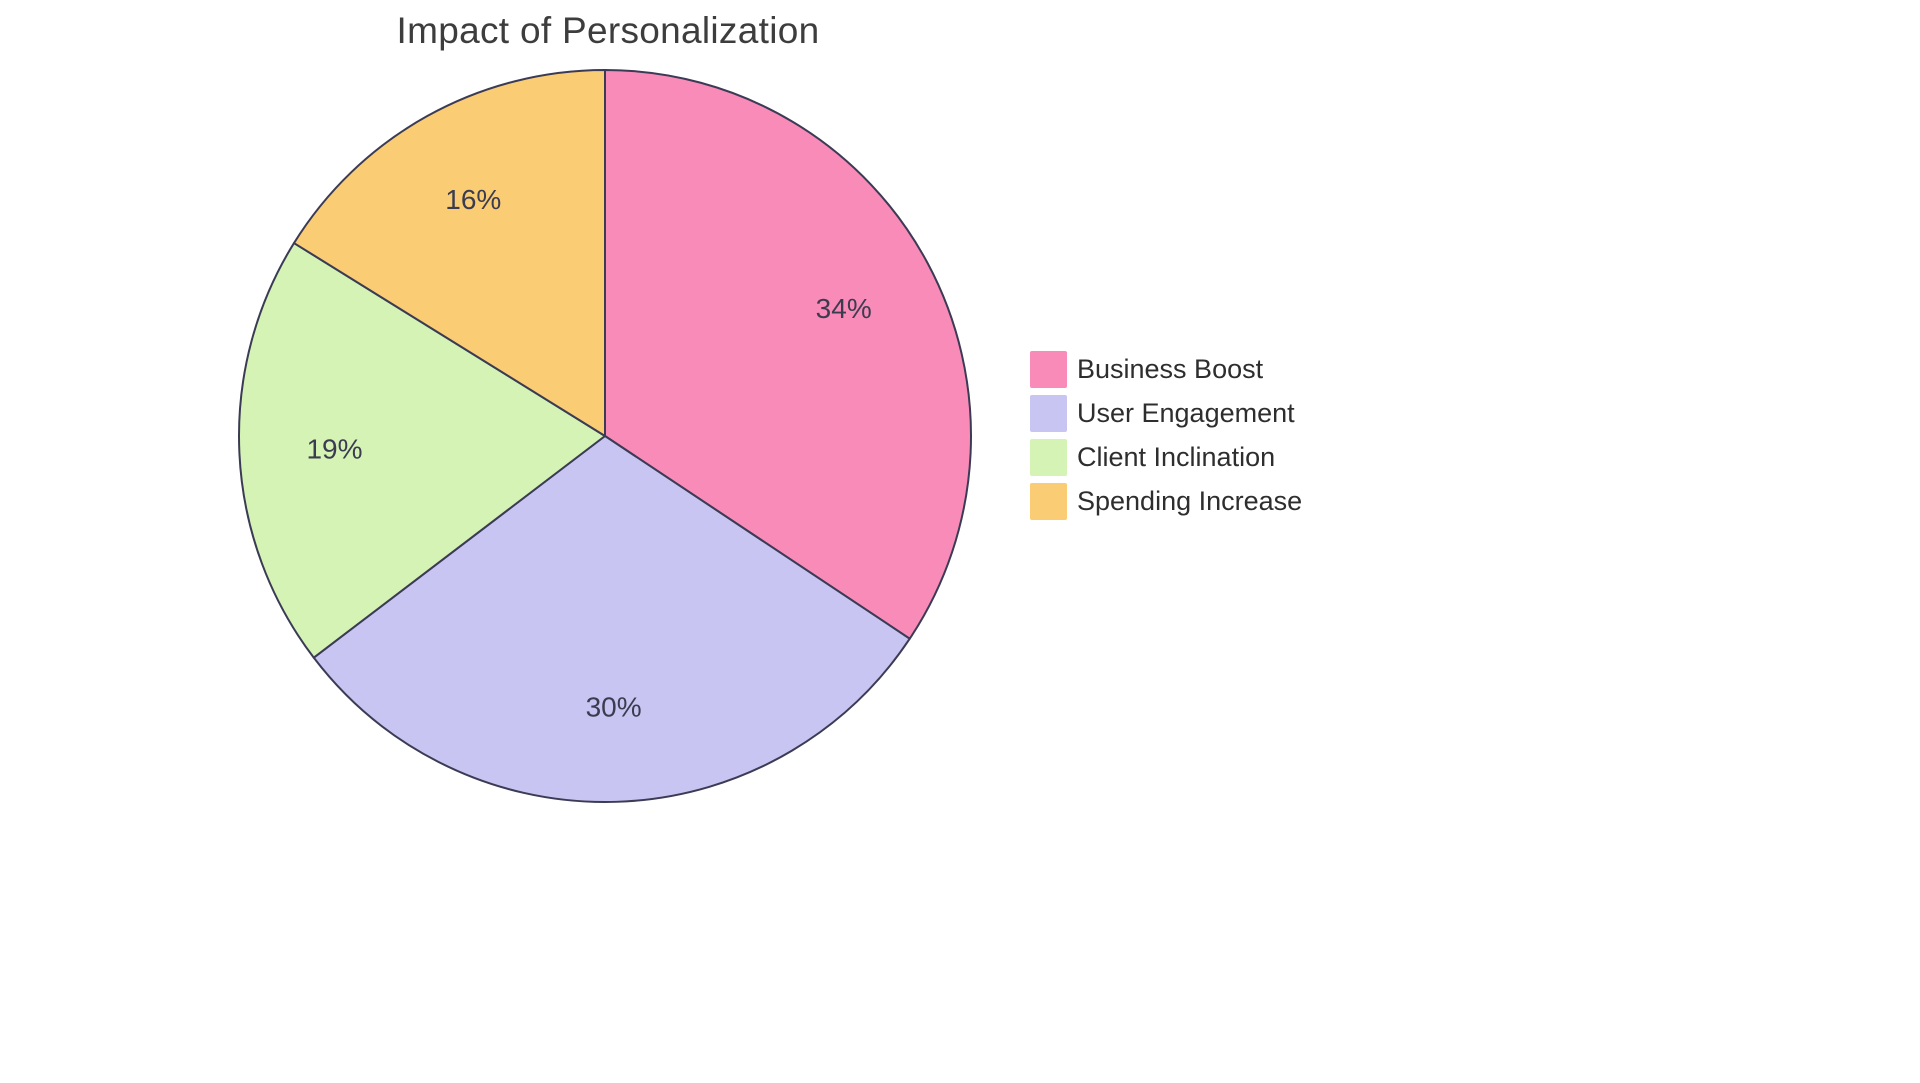 Image resolution: width=1920 pixels, height=1083 pixels. I want to click on slice-percentage-label: 16%, so click(473, 199).